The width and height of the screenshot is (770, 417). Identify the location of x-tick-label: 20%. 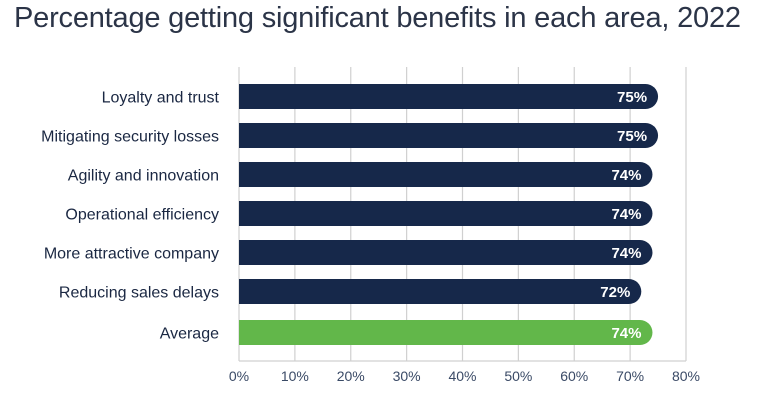
(351, 376).